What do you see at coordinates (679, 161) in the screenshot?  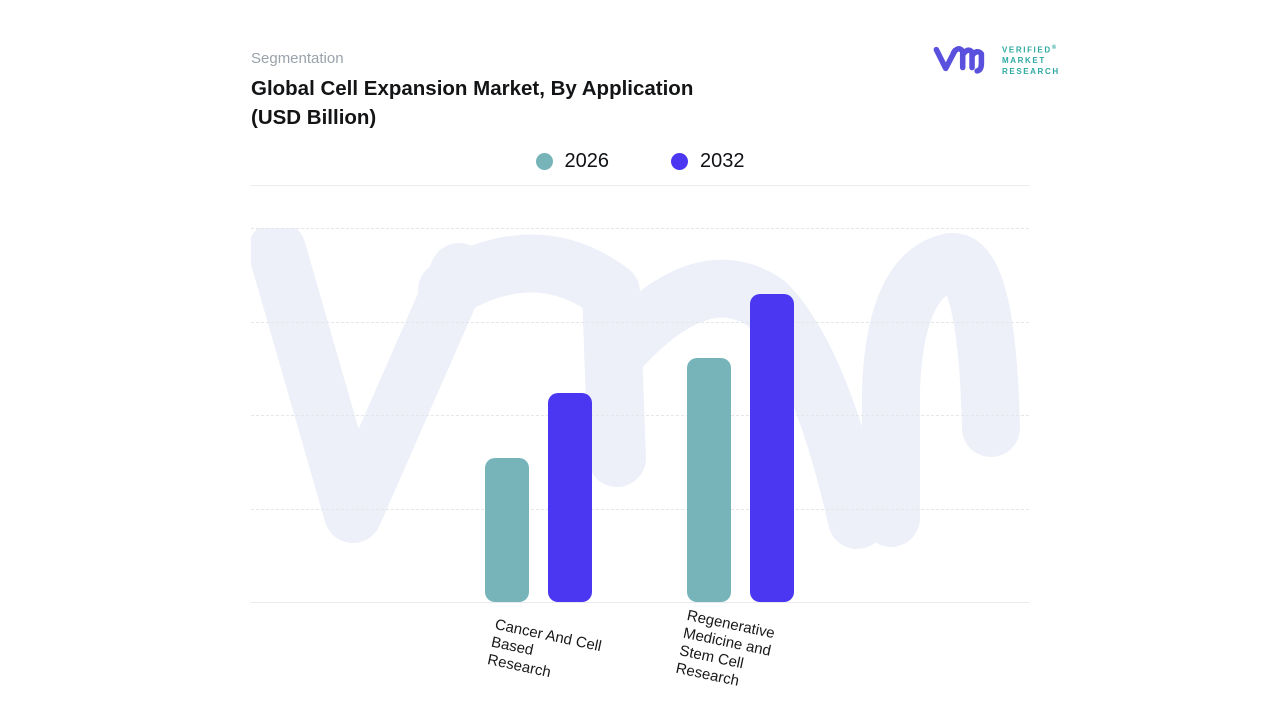 I see `legend-swatch-2032-icon` at bounding box center [679, 161].